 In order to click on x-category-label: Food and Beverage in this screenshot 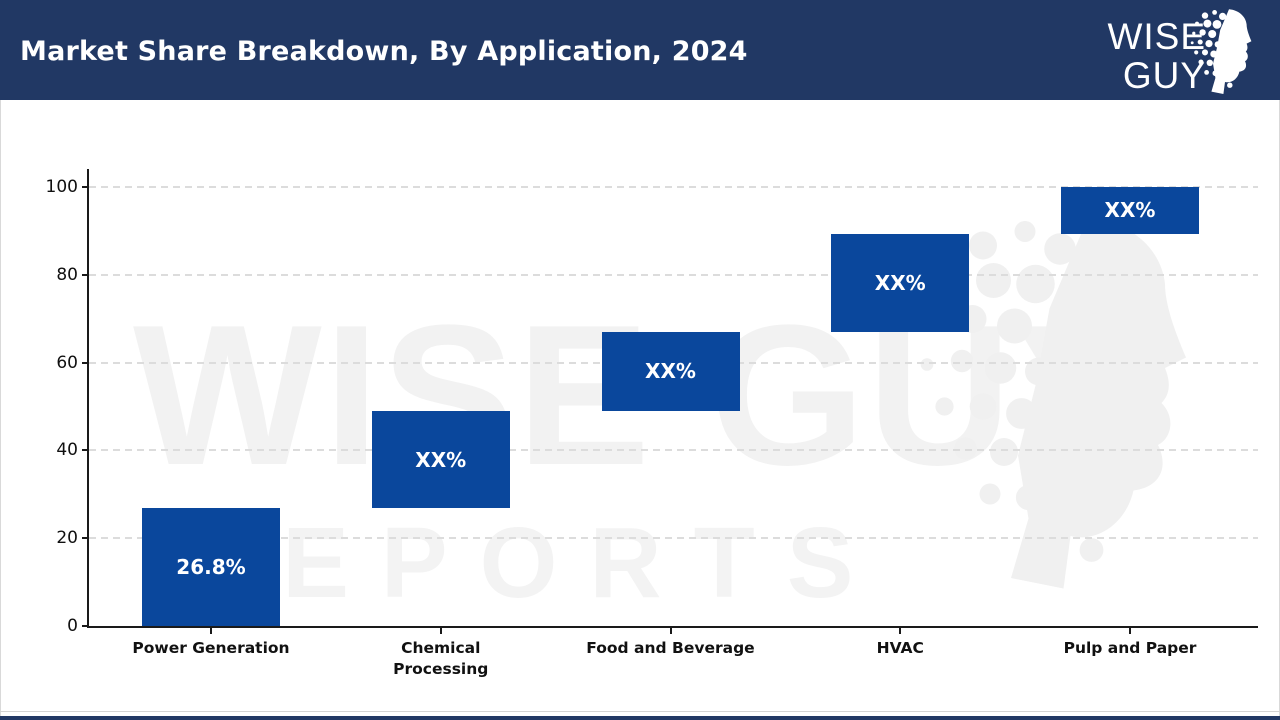, I will do `click(670, 648)`.